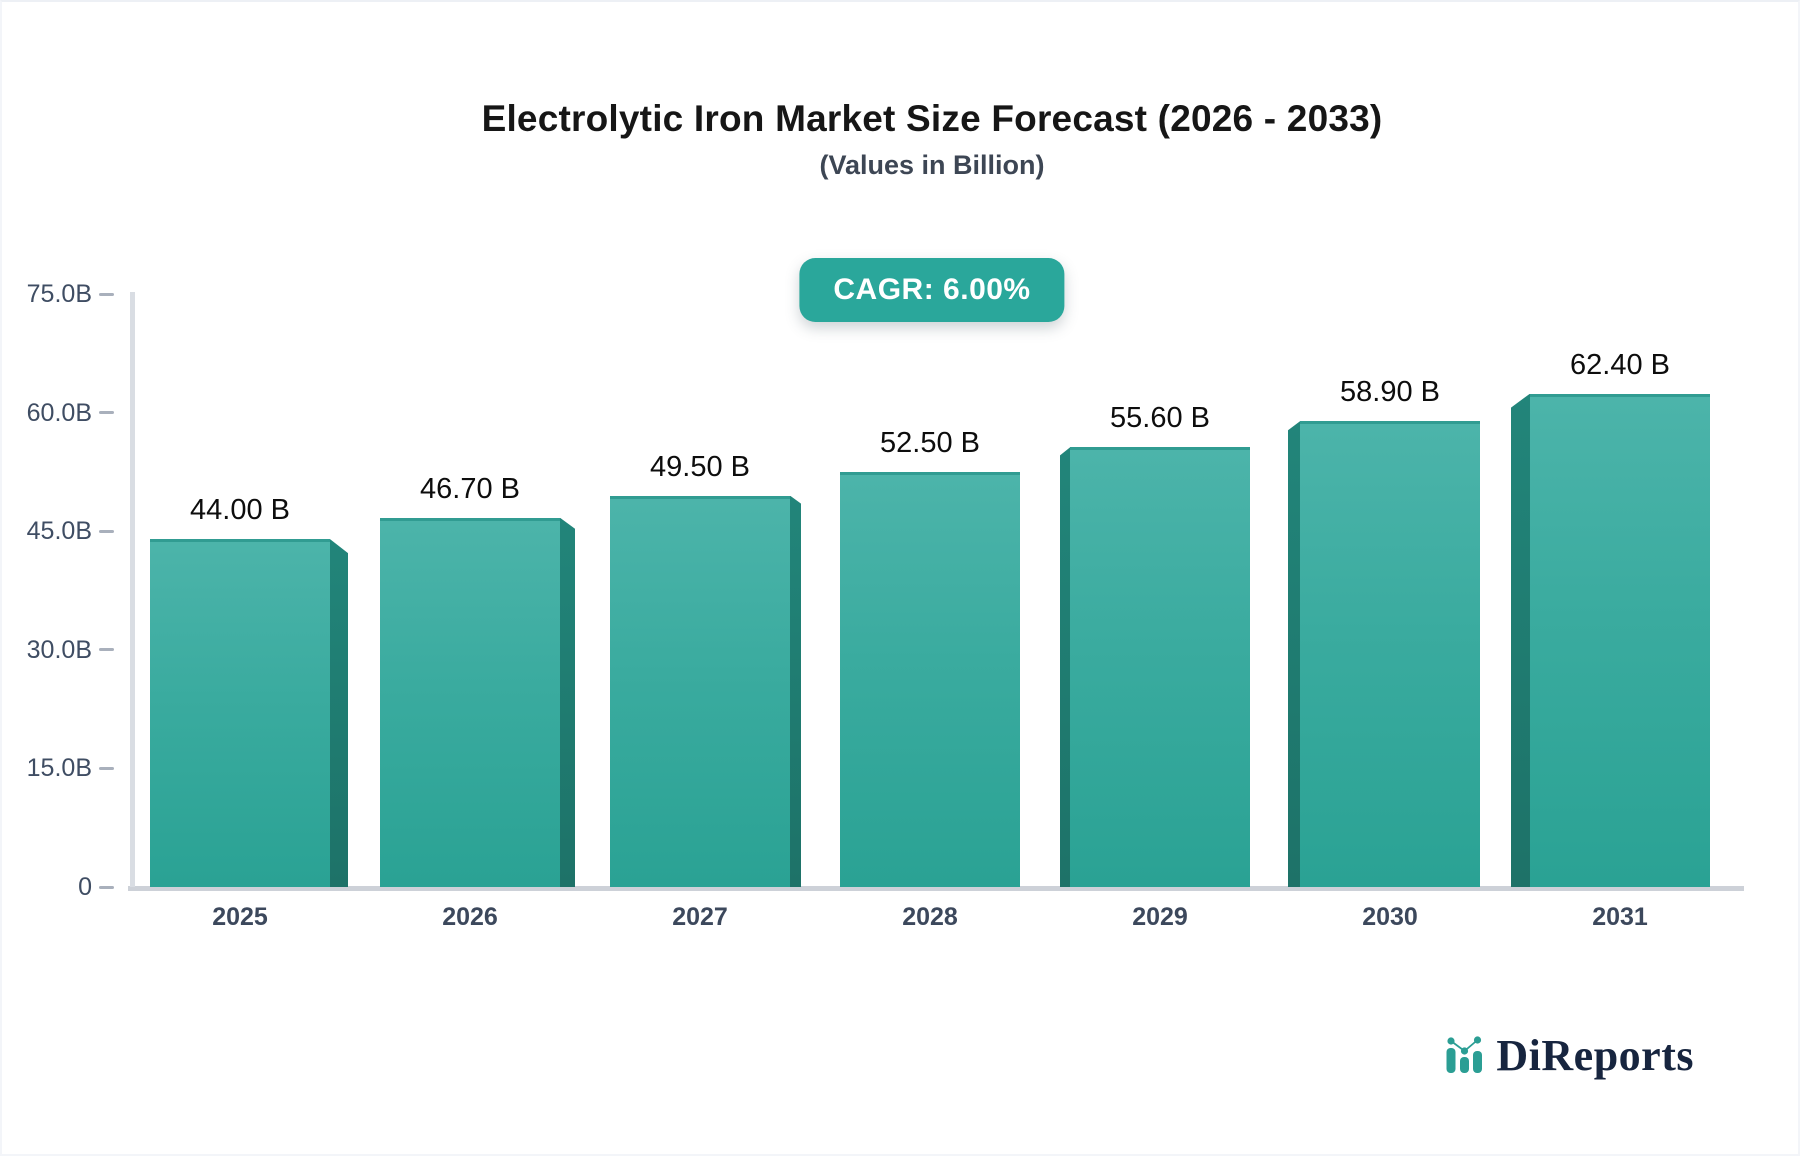  What do you see at coordinates (1620, 364) in the screenshot?
I see `bar-value-label: 62.40 B` at bounding box center [1620, 364].